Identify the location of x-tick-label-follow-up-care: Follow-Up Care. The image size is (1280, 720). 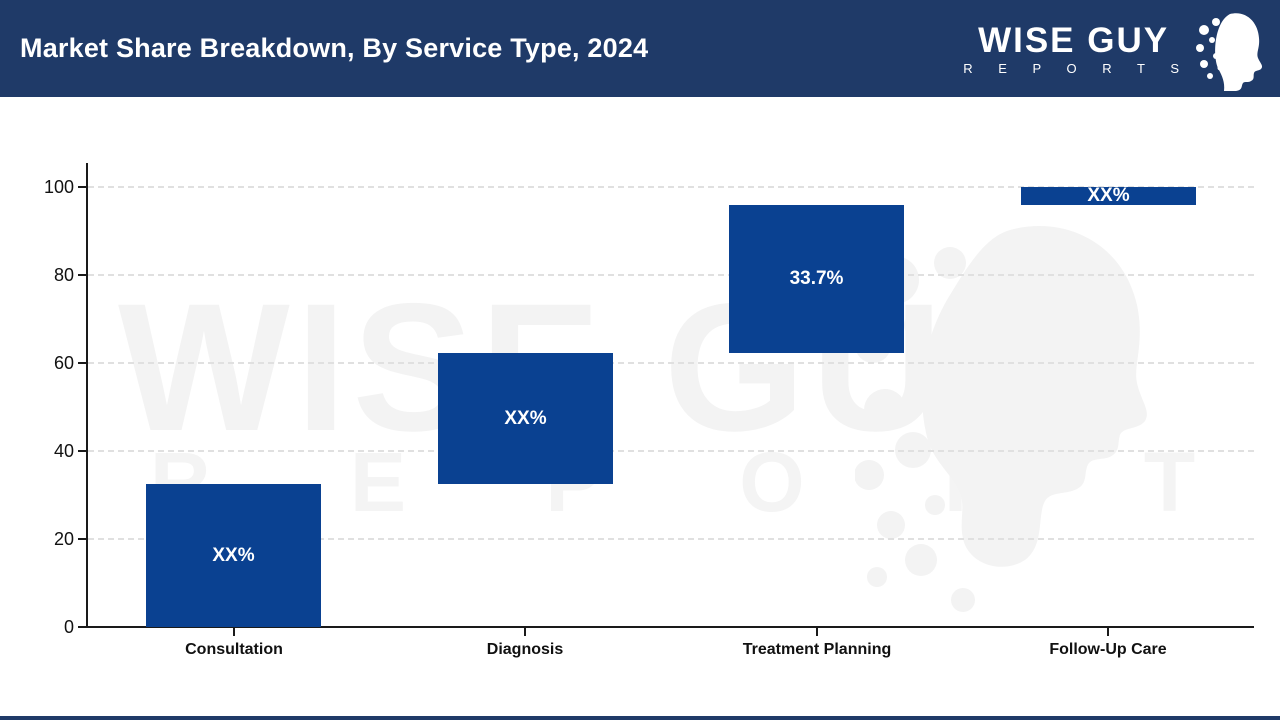
(1108, 649).